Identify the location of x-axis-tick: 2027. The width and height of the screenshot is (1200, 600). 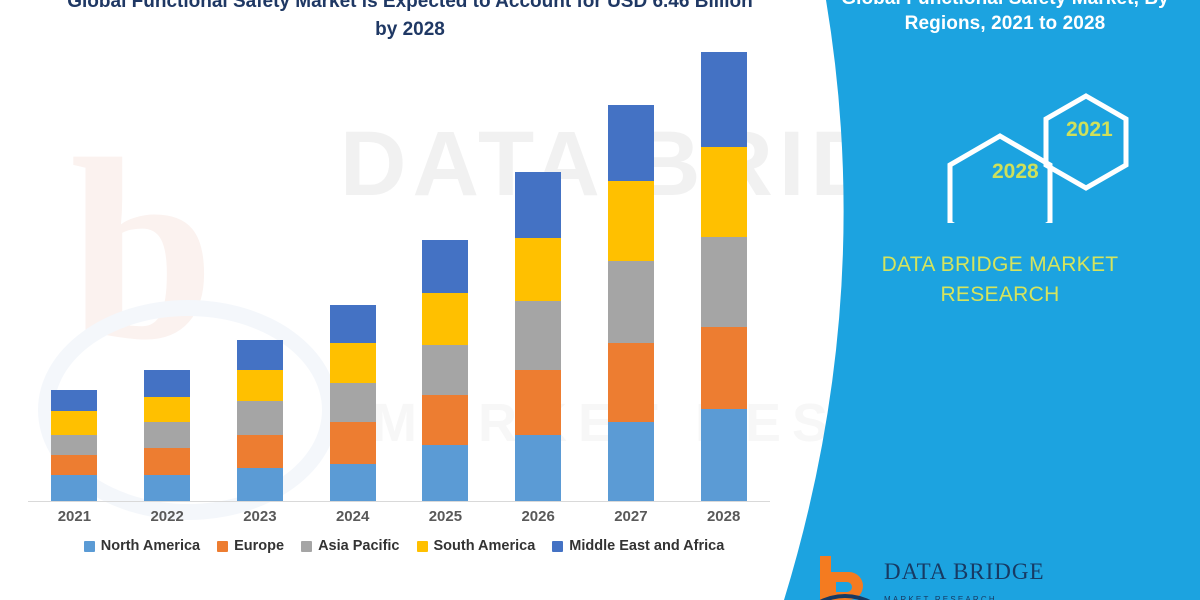
(631, 516).